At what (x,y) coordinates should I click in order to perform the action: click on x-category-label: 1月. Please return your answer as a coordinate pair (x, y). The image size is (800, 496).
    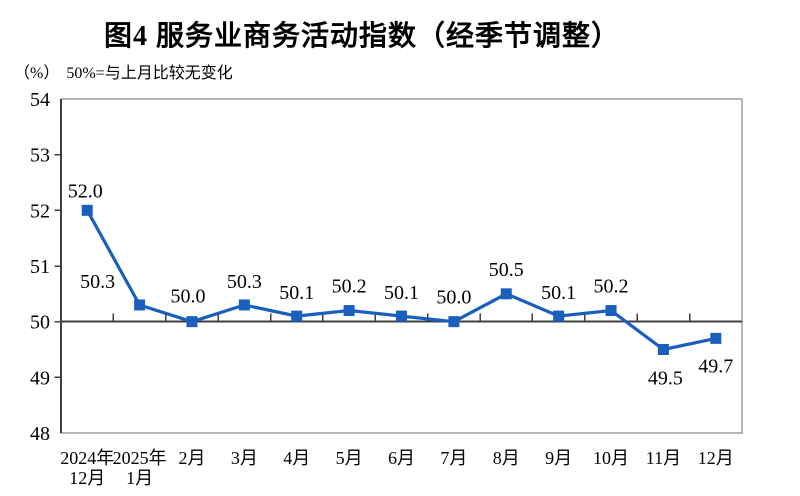
    Looking at the image, I should click on (139, 478).